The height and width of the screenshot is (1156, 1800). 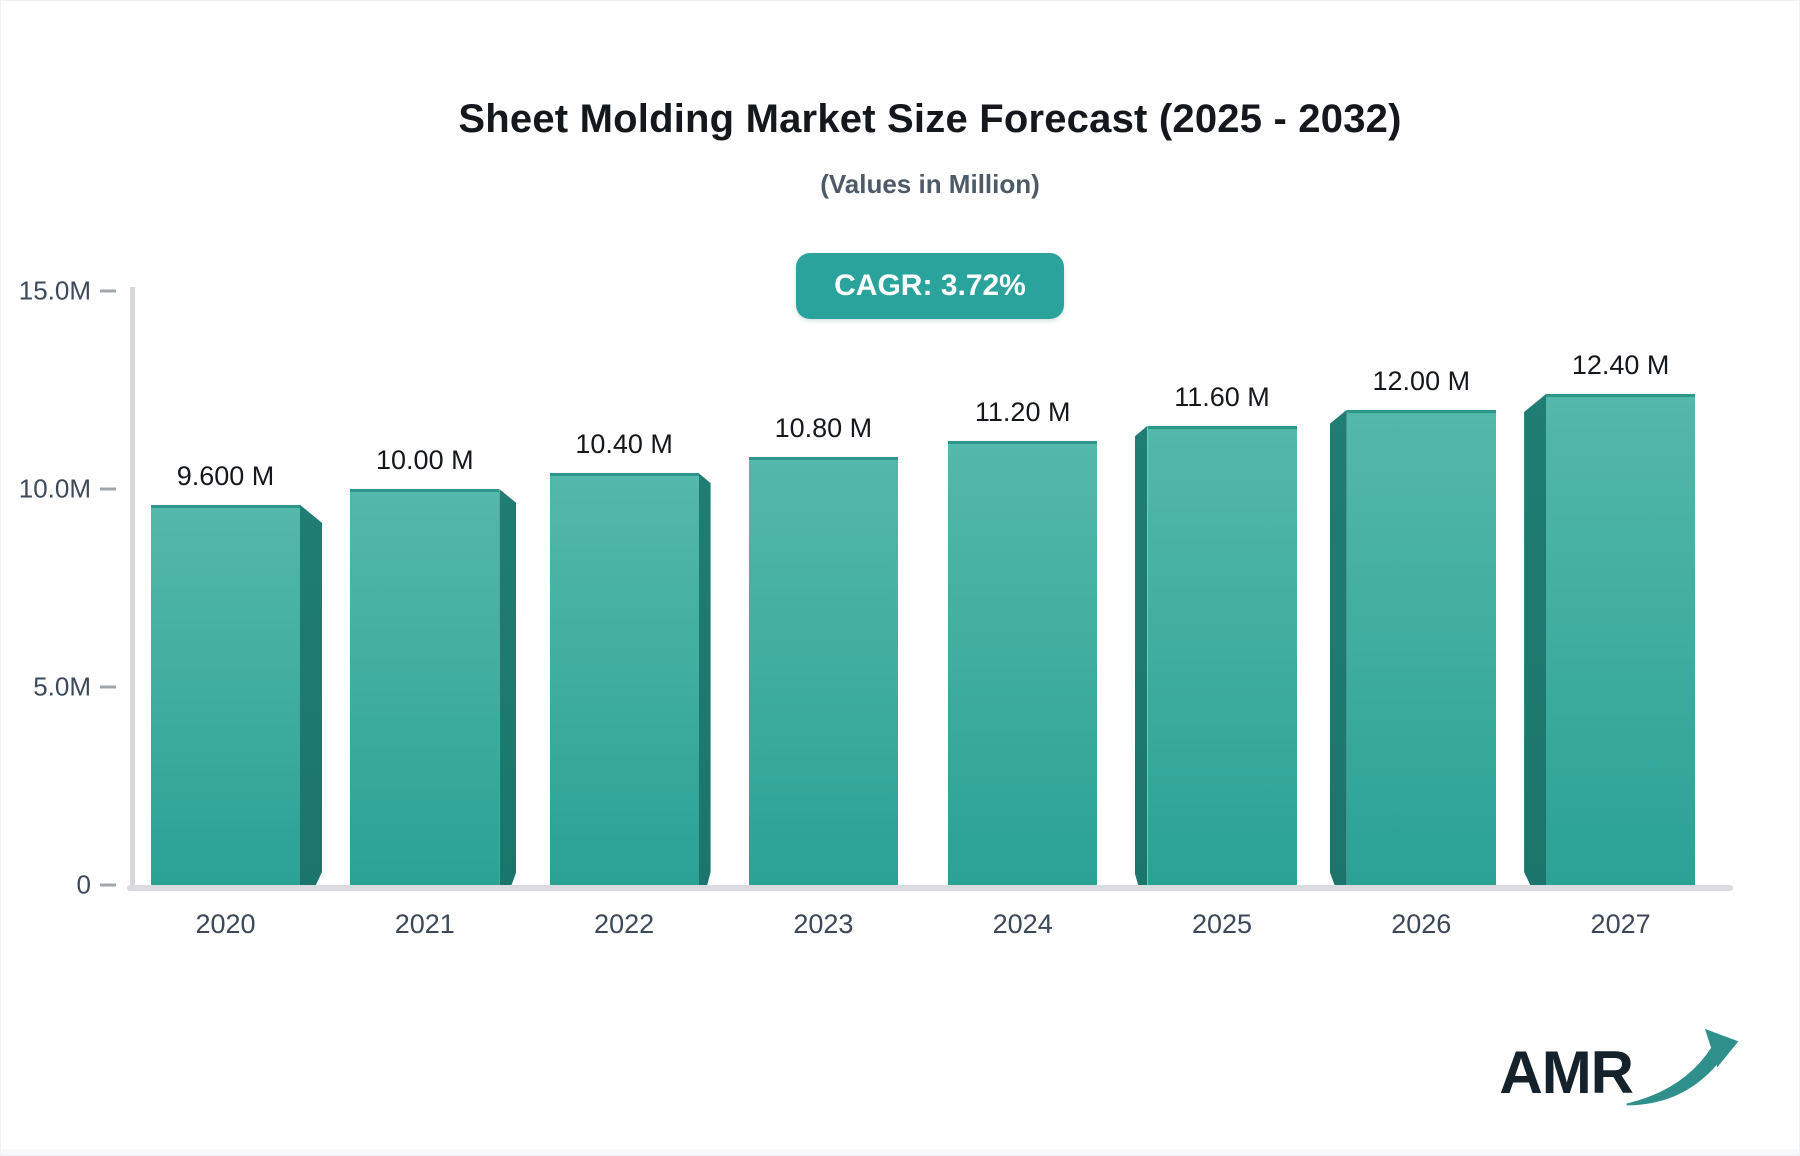 I want to click on cagr-badge: CAGR: 3.72%, so click(x=930, y=286).